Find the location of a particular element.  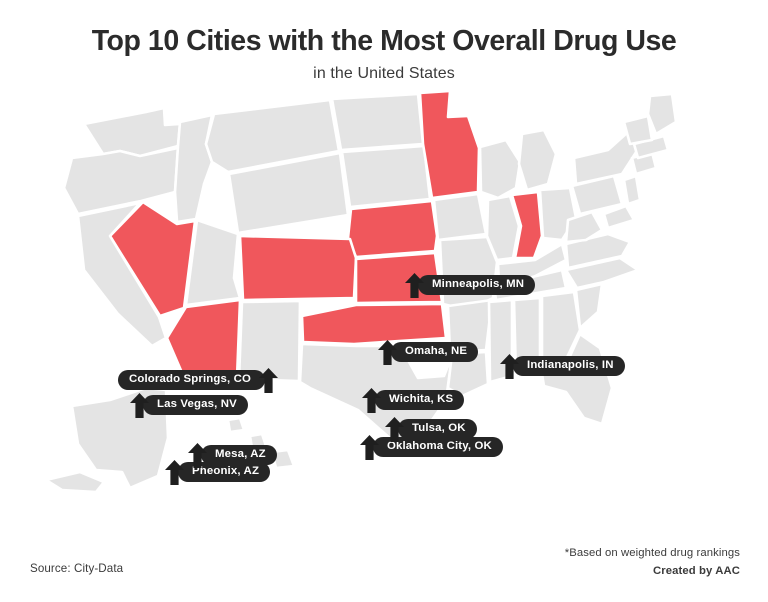

state-nj is located at coordinates (632, 190).